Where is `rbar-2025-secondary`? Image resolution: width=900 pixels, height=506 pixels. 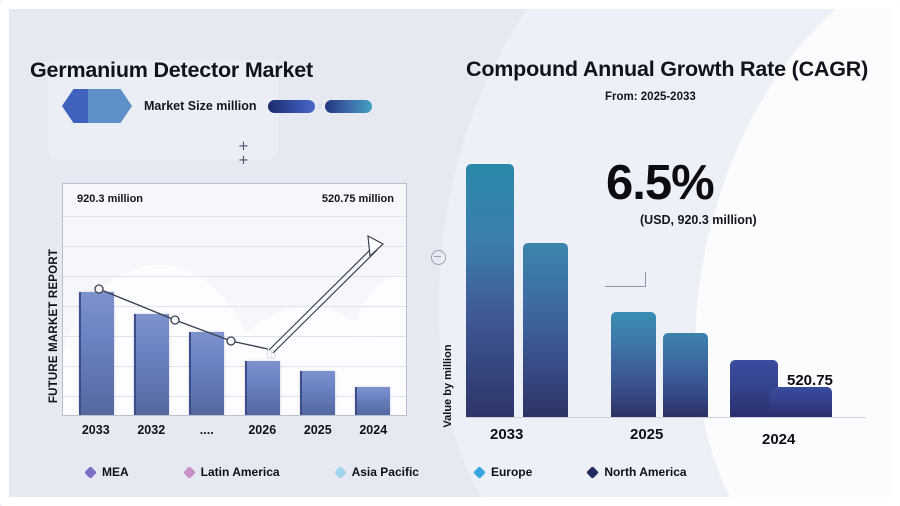
rbar-2025-secondary is located at coordinates (685, 375).